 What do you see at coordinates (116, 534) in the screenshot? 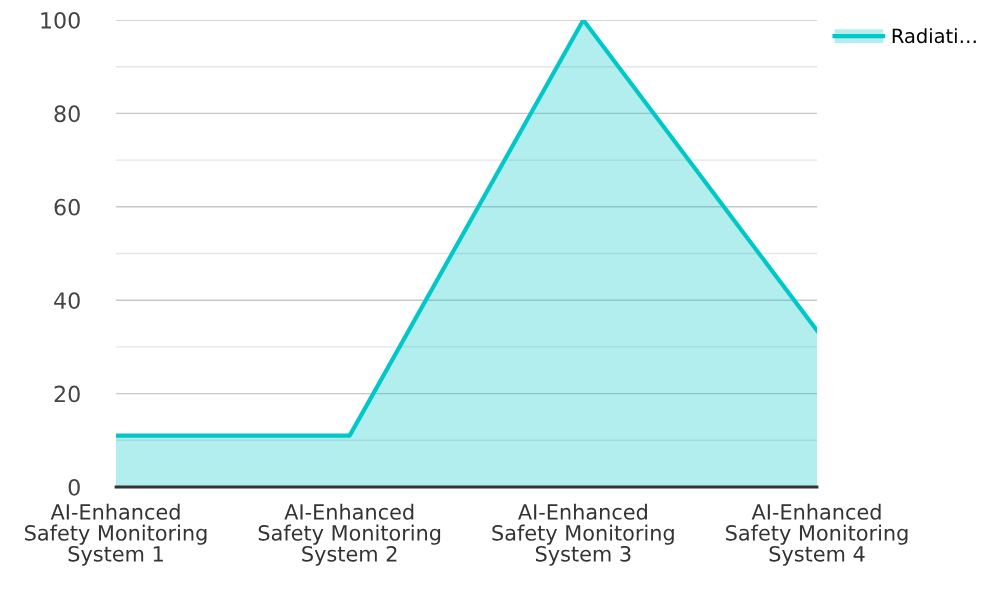
I see `x-tick-label: AI-Enhanced Safety Monitoring System 1` at bounding box center [116, 534].